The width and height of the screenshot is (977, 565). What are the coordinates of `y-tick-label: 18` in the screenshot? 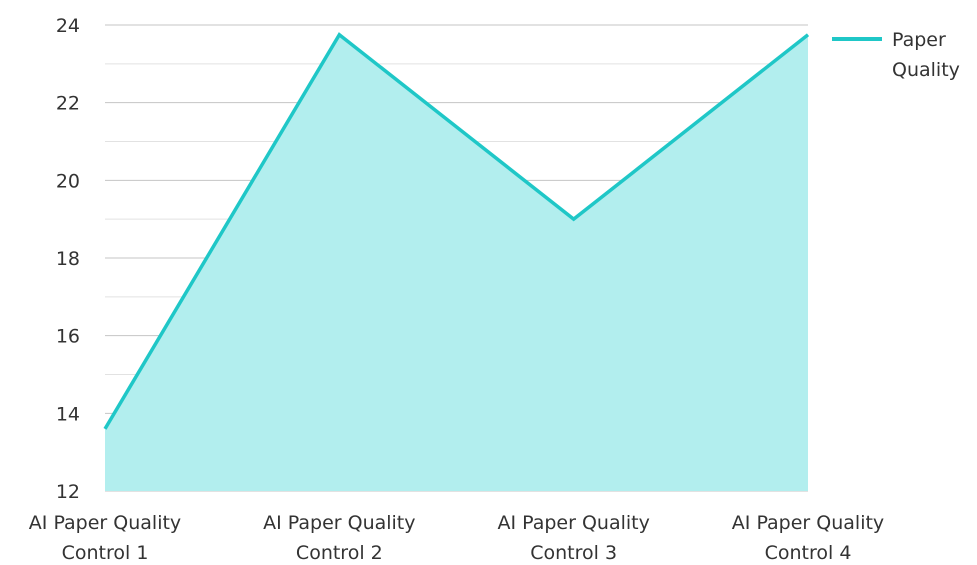 It's located at (68, 259).